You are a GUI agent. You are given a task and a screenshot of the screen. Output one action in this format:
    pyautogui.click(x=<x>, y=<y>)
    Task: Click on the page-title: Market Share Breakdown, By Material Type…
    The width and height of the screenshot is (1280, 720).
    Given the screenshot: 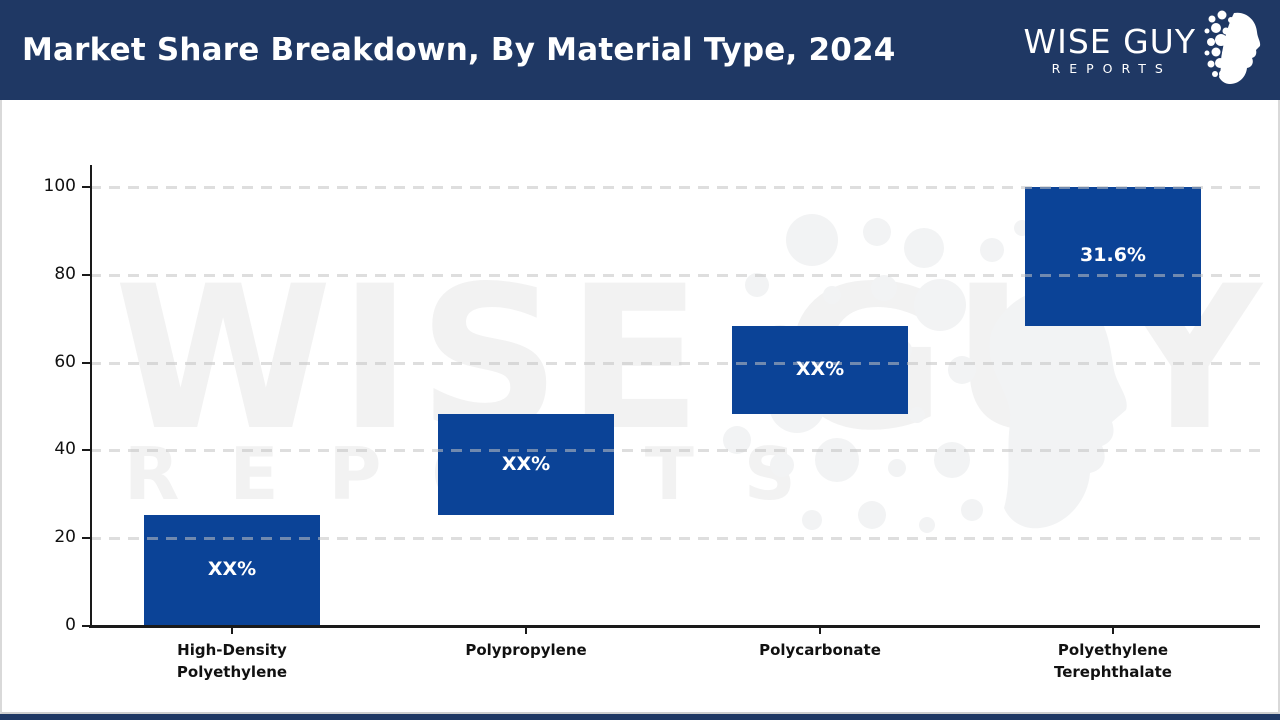 What is the action you would take?
    pyautogui.click(x=459, y=50)
    